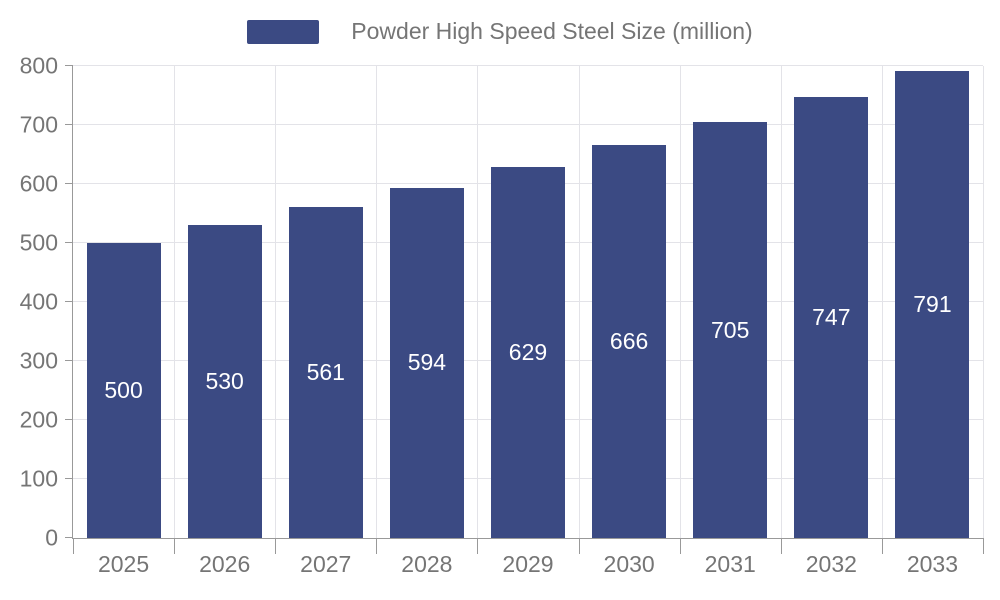 This screenshot has width=1000, height=600. Describe the element at coordinates (528, 564) in the screenshot. I see `x-axis-category-label: 2029` at that location.